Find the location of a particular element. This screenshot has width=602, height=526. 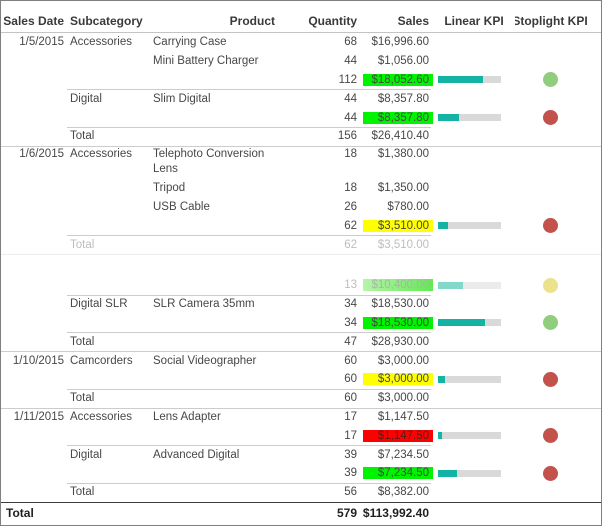

sales-kpi-highlight-cell: $18,052.60 is located at coordinates (398, 79).